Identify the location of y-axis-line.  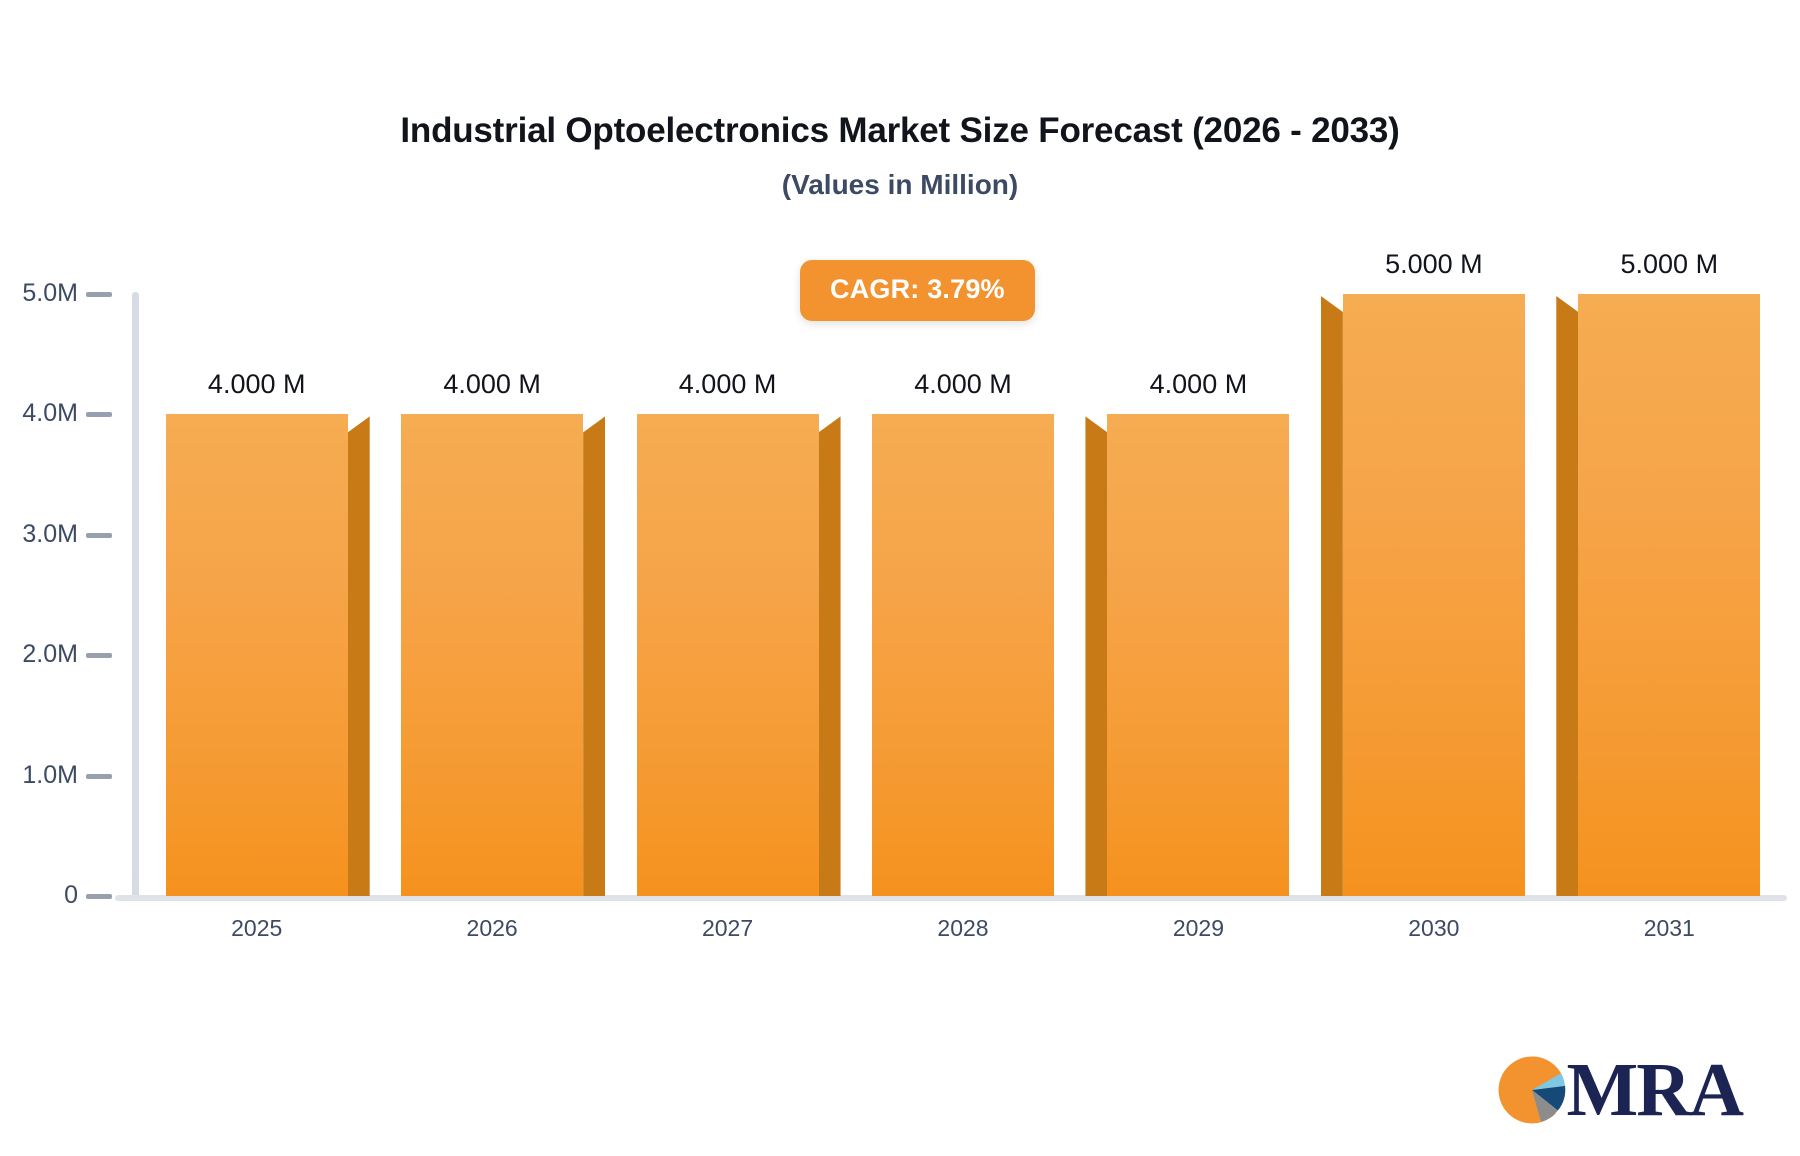
(135, 596).